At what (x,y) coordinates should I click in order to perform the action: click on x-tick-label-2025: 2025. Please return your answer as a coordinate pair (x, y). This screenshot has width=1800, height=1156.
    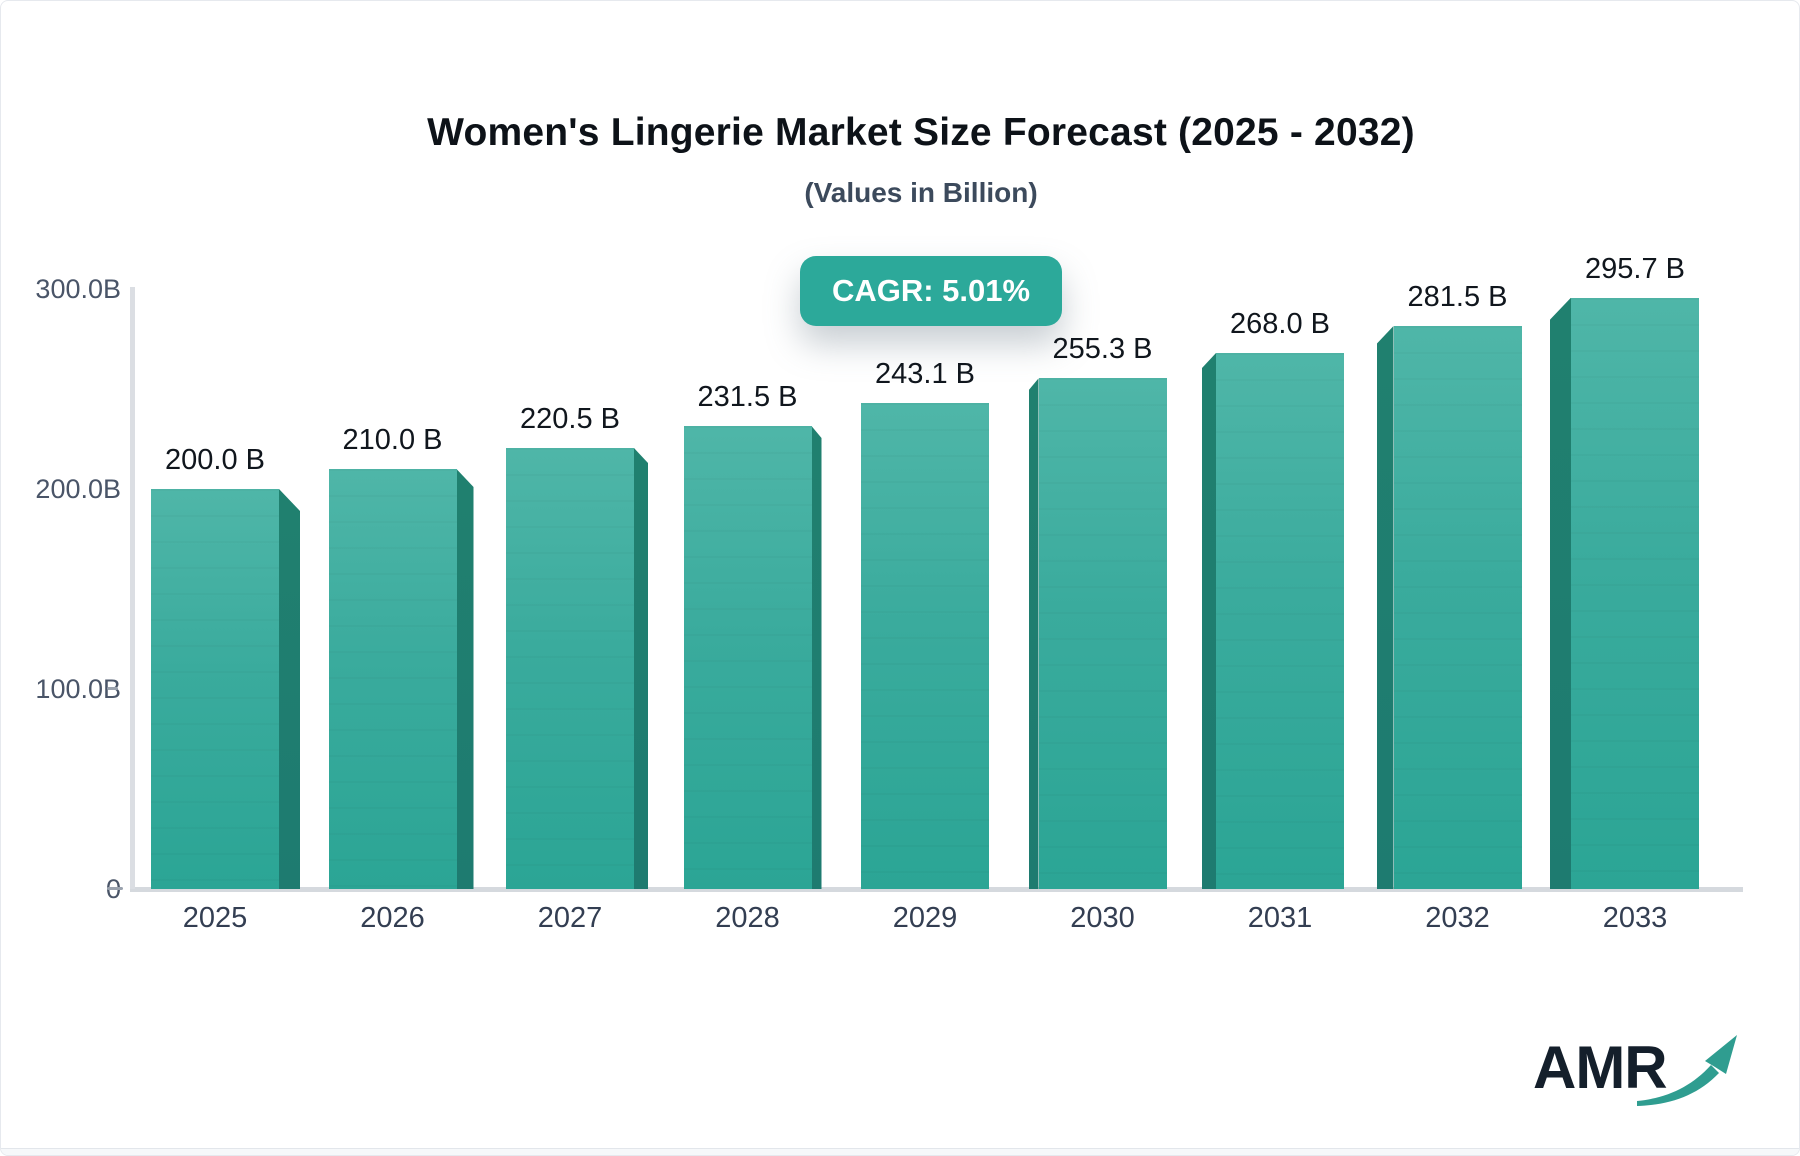
    Looking at the image, I should click on (215, 918).